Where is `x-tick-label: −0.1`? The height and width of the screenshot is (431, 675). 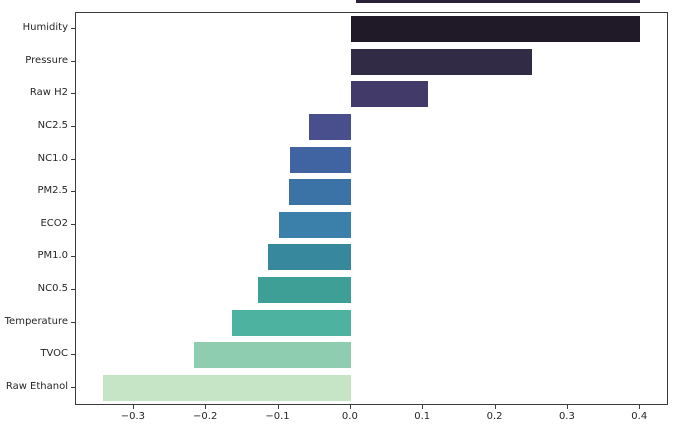 x-tick-label: −0.1 is located at coordinates (277, 416).